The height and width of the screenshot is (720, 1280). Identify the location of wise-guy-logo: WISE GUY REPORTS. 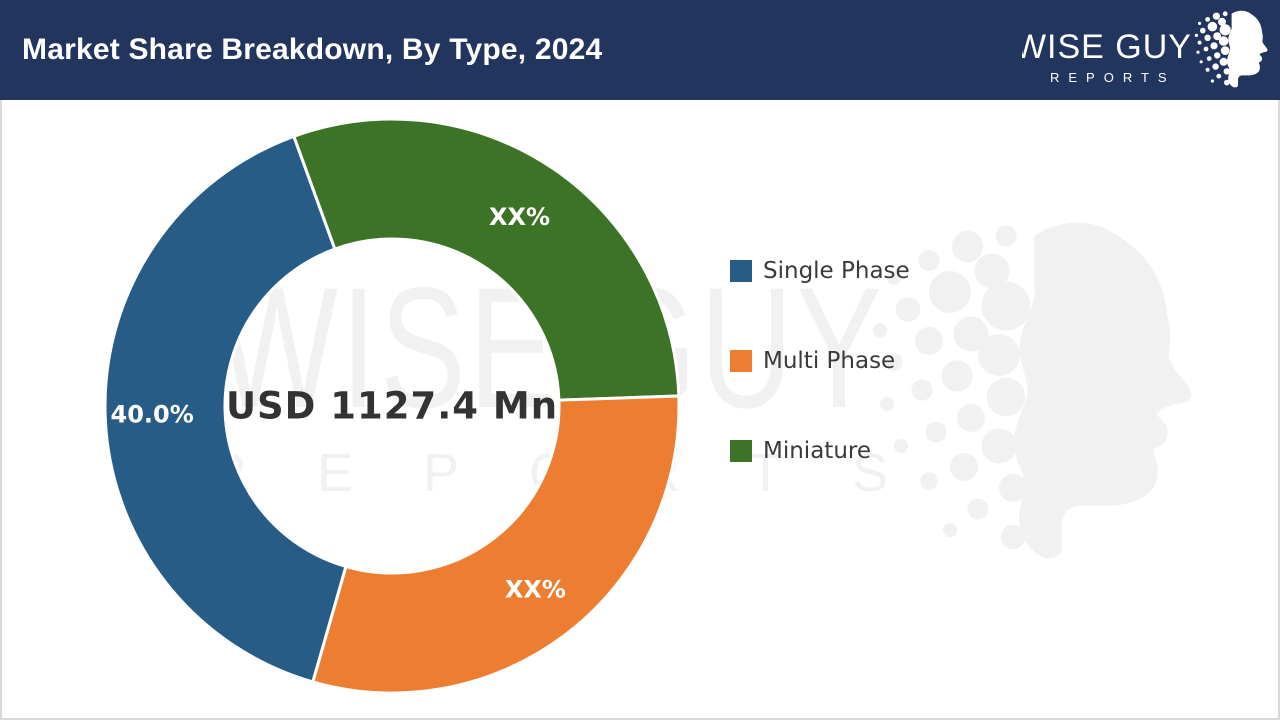
(1145, 49).